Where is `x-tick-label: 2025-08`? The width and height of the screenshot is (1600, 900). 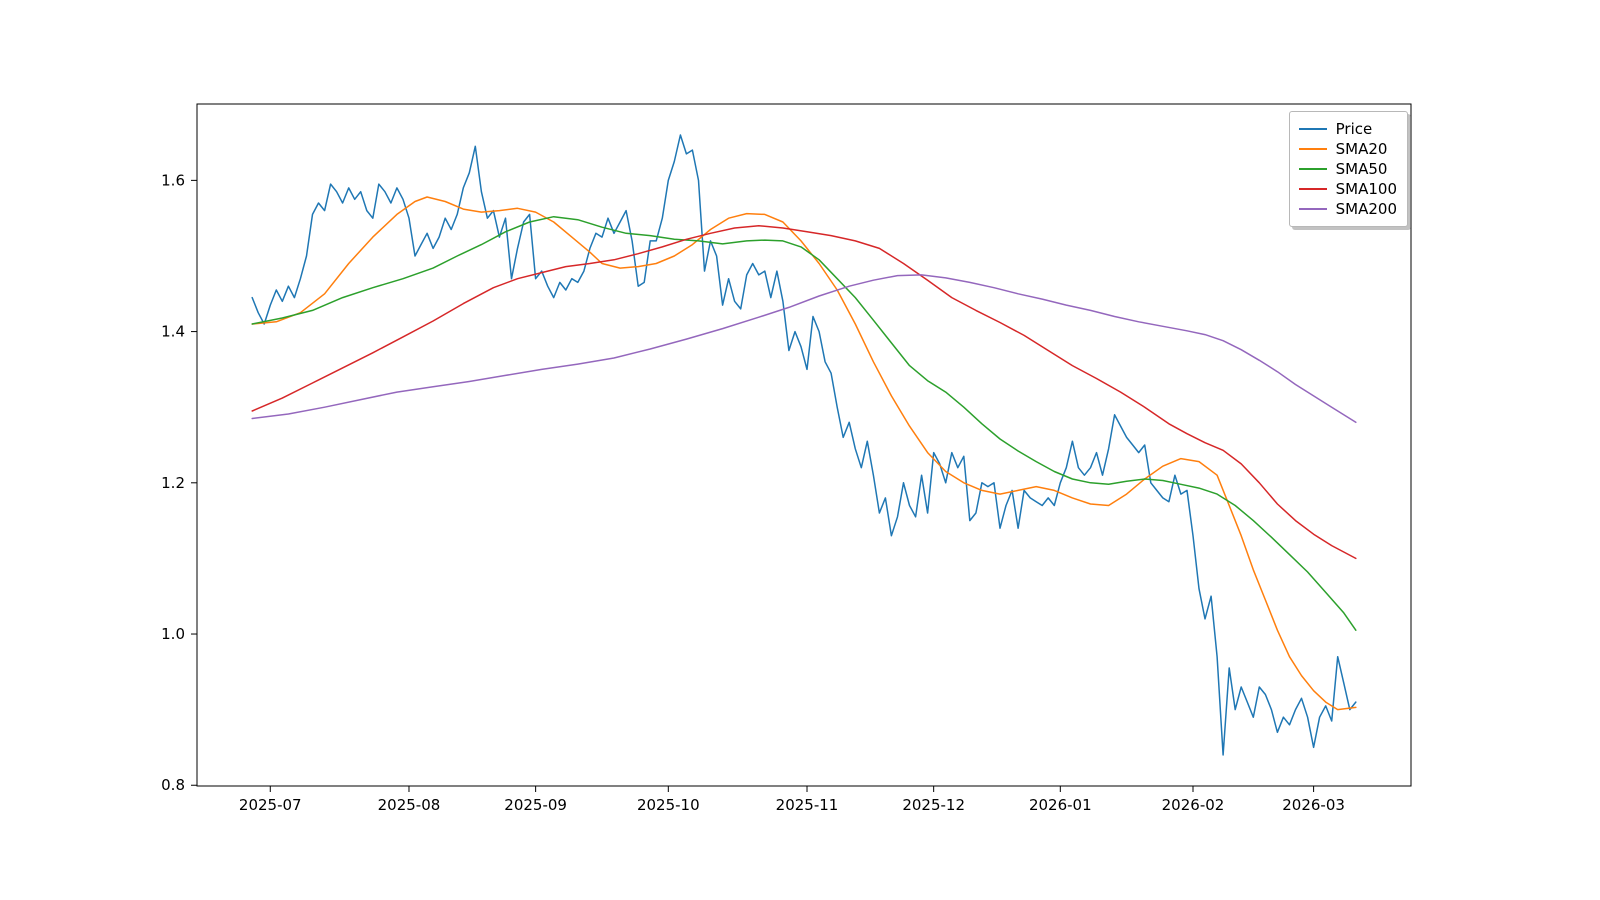
x-tick-label: 2025-08 is located at coordinates (409, 805).